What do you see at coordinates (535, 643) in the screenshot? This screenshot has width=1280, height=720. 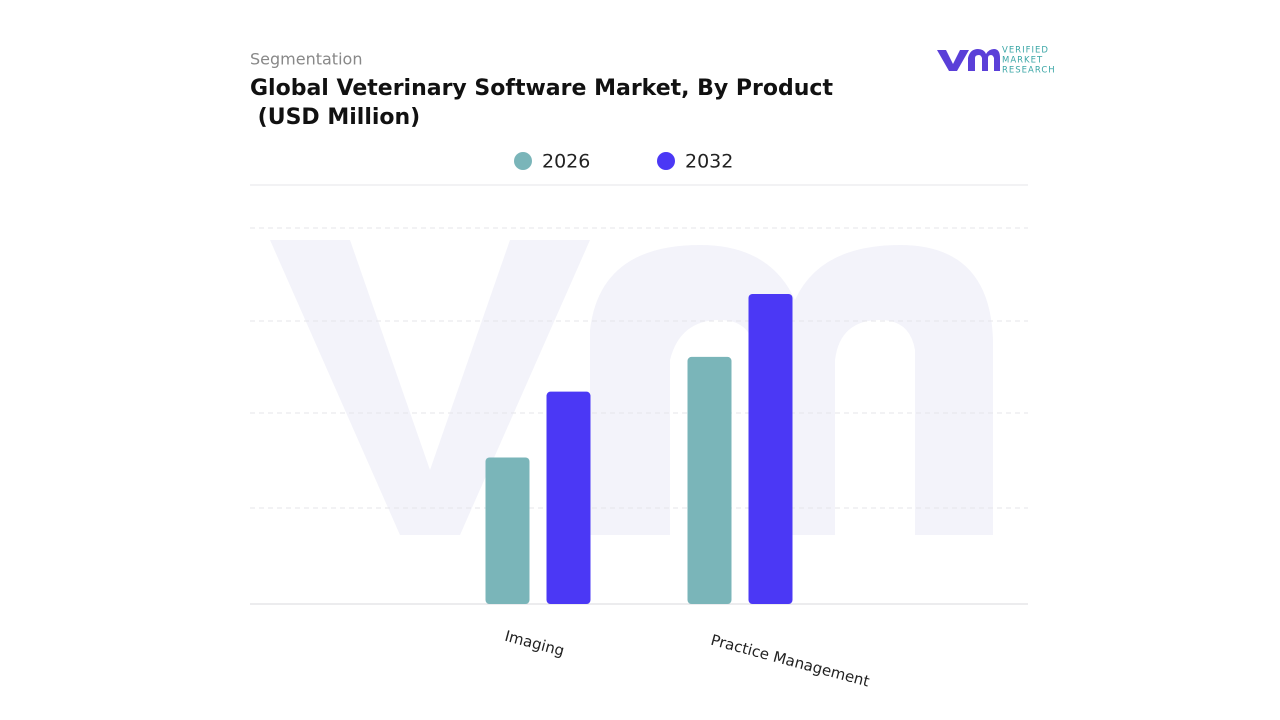 I see `x-tick-label: Imaging` at bounding box center [535, 643].